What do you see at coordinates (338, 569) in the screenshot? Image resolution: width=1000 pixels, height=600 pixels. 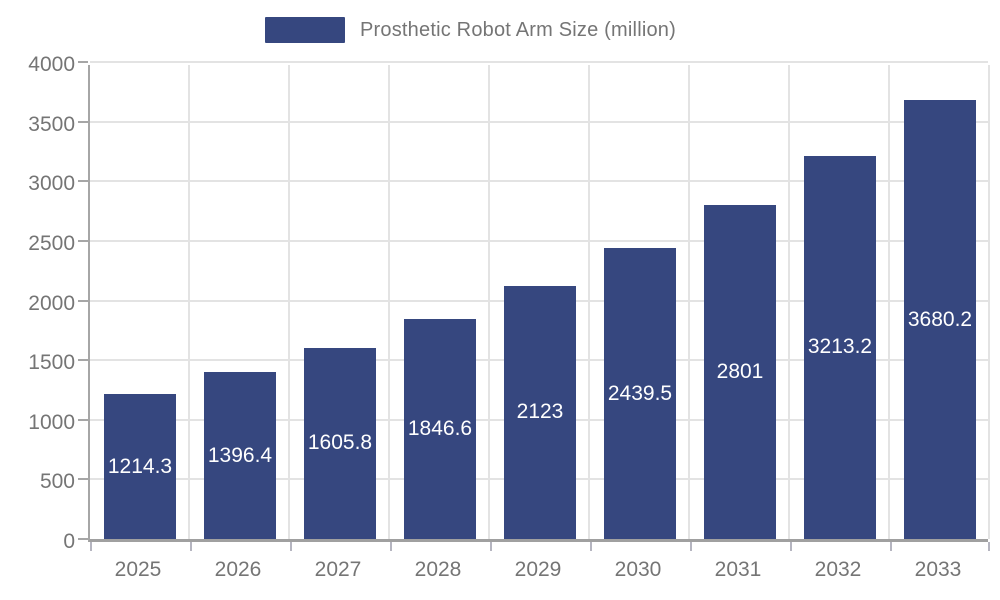 I see `x-axis-category-label: 2027` at bounding box center [338, 569].